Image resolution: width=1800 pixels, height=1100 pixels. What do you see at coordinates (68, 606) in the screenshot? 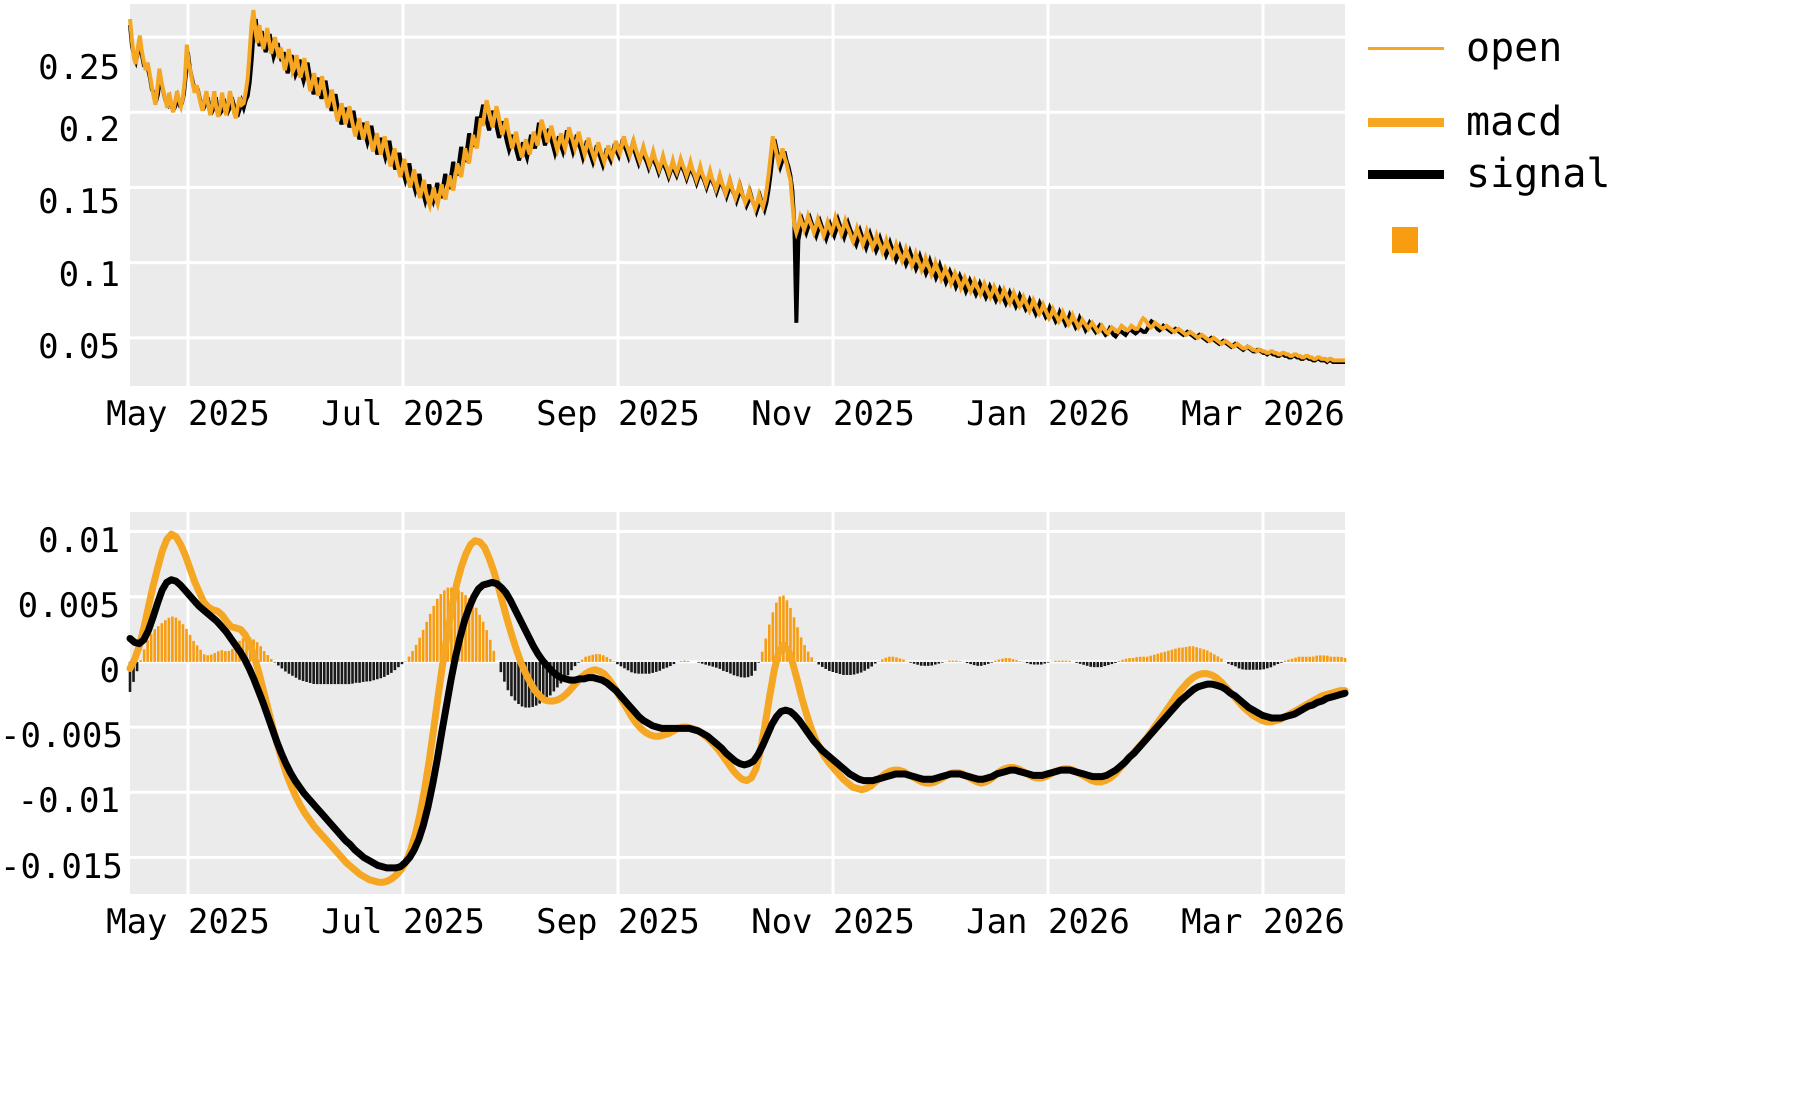
I see `macd-ytick-1: 0.005` at bounding box center [68, 606].